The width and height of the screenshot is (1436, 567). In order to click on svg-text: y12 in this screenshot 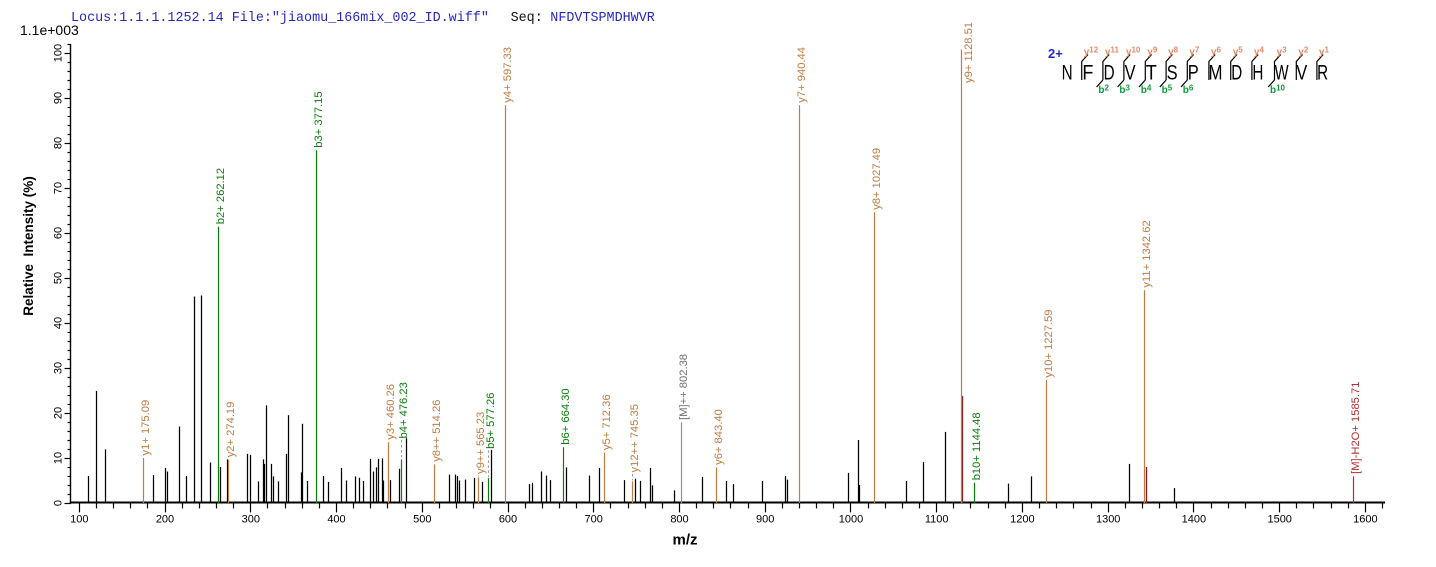, I will do `click(1091, 52)`.